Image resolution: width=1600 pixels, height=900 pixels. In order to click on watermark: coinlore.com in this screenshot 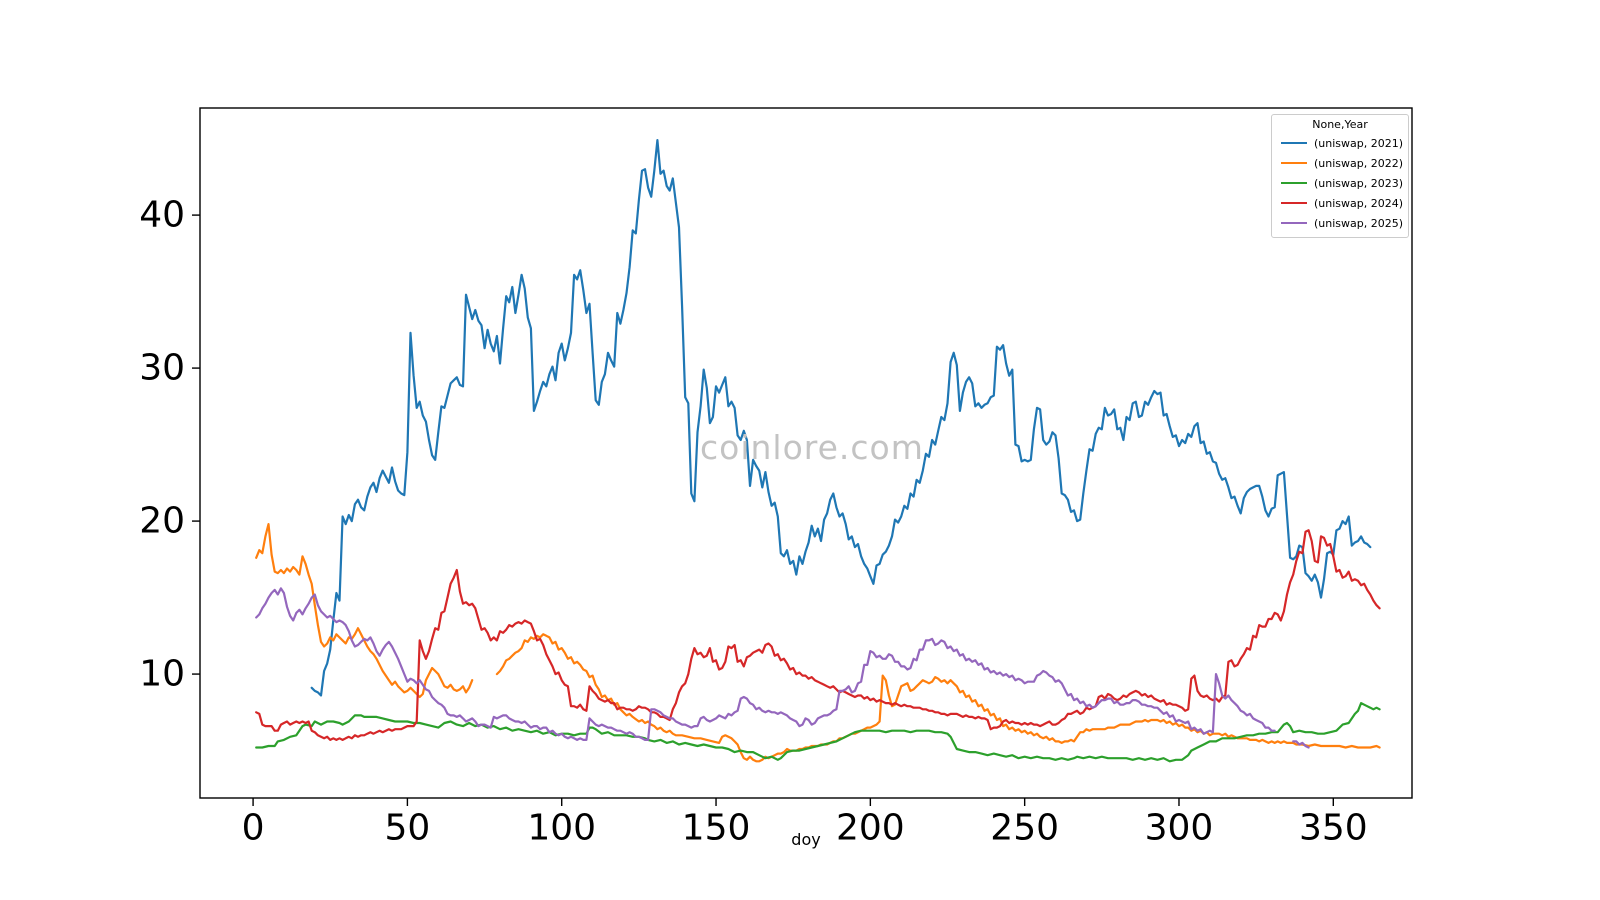, I will do `click(812, 447)`.